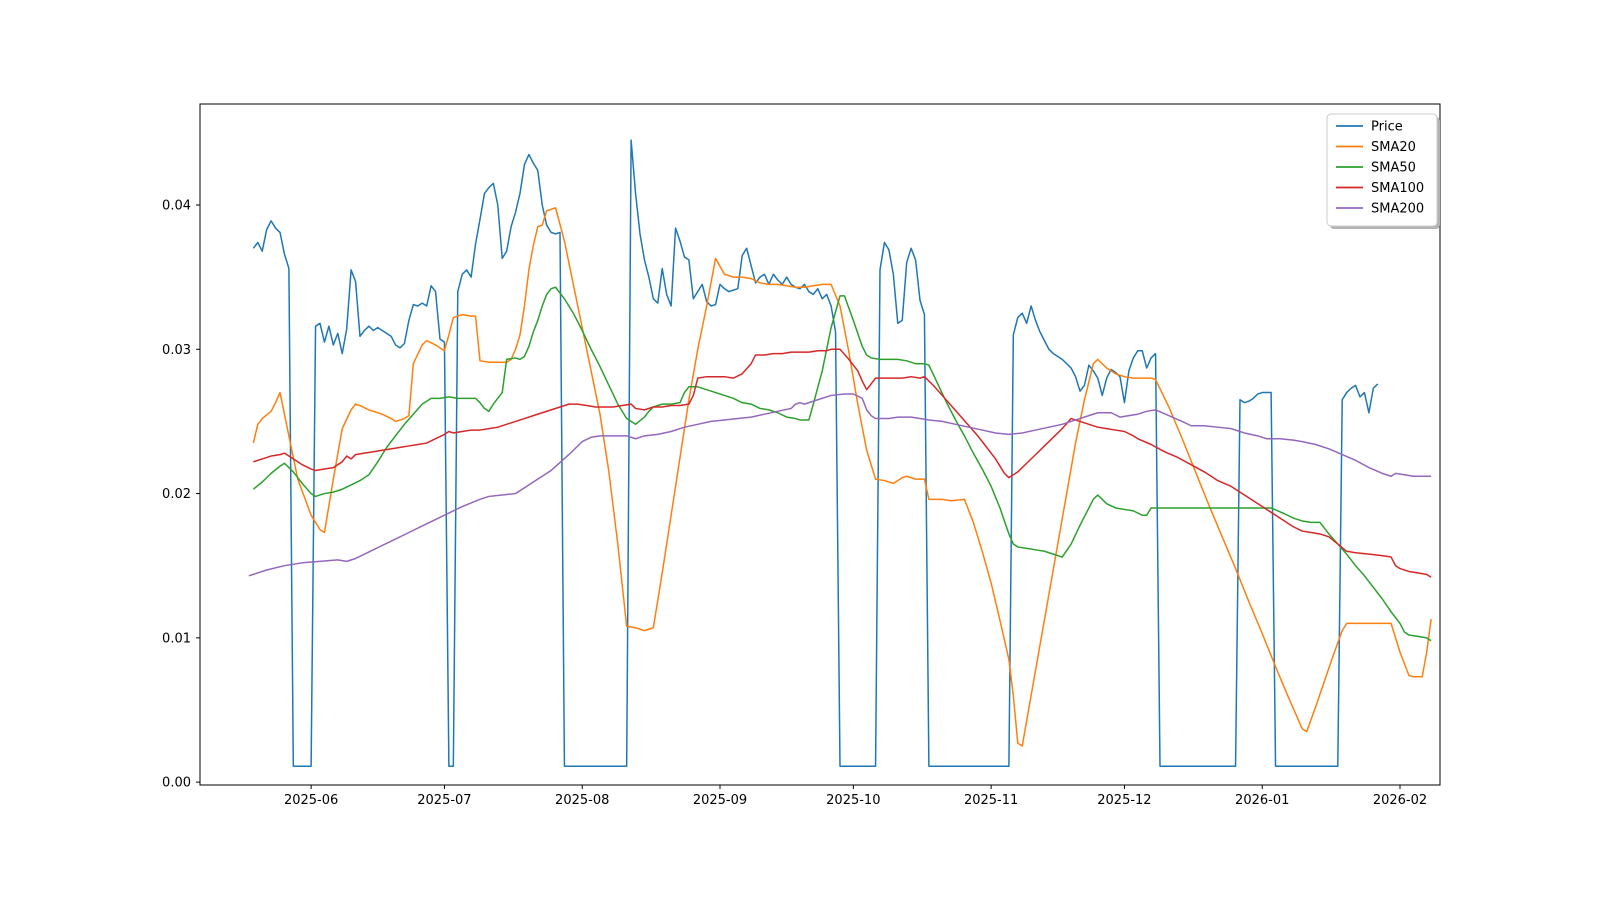 Image resolution: width=1600 pixels, height=900 pixels. I want to click on legend-label: SMA100, so click(1397, 188).